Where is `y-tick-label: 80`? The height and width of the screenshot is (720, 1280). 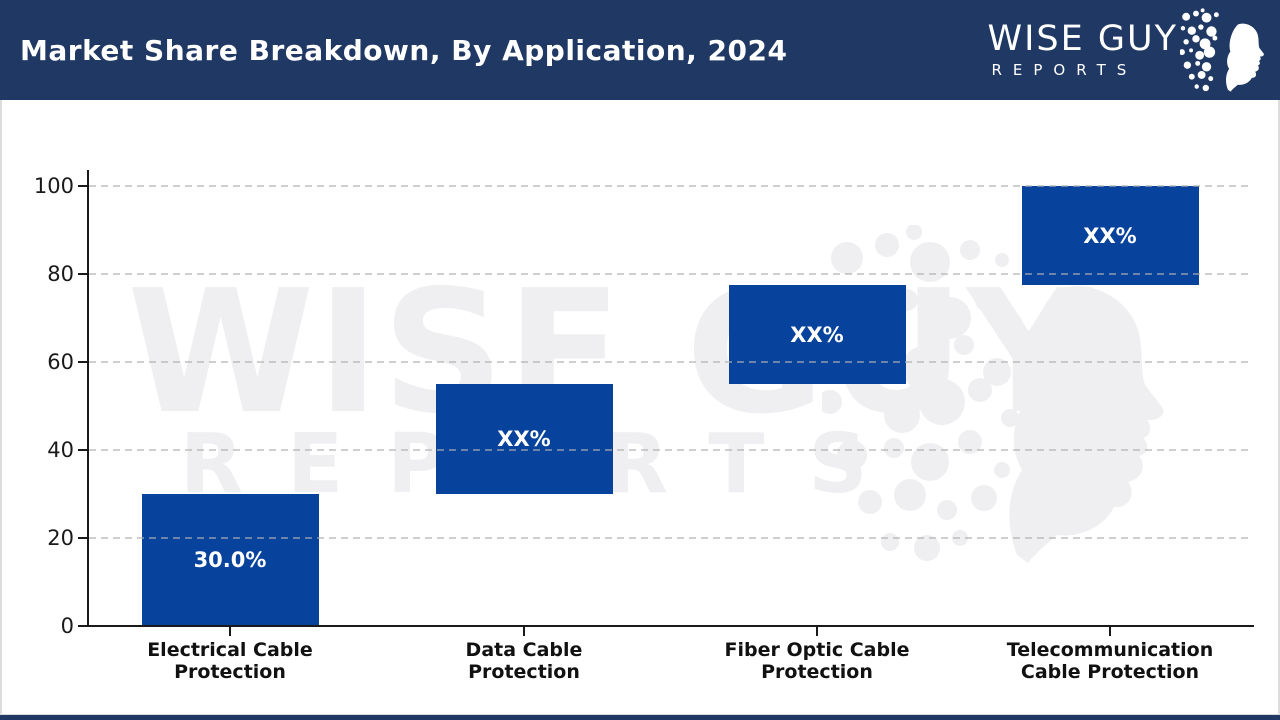
y-tick-label: 80 is located at coordinates (60, 274).